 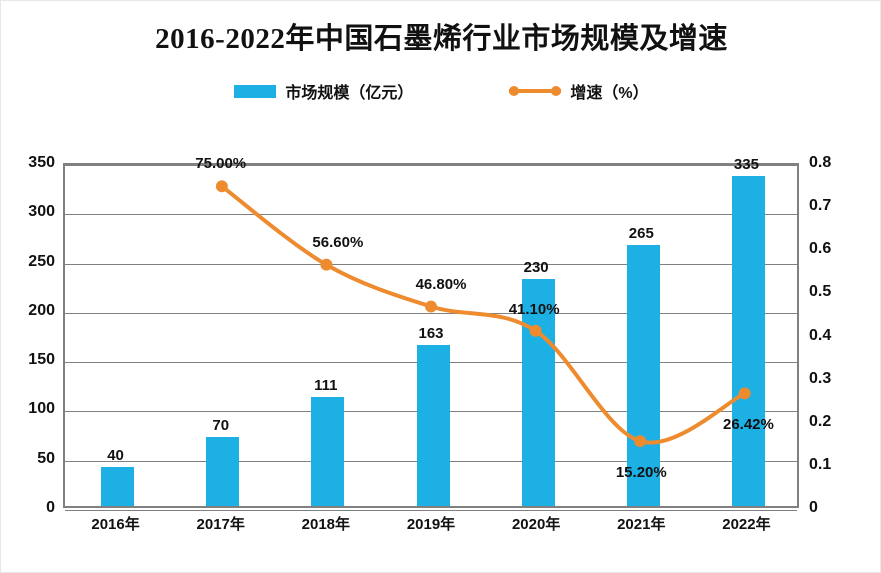 I want to click on y-axis-right-tick: 0.5, so click(x=820, y=292).